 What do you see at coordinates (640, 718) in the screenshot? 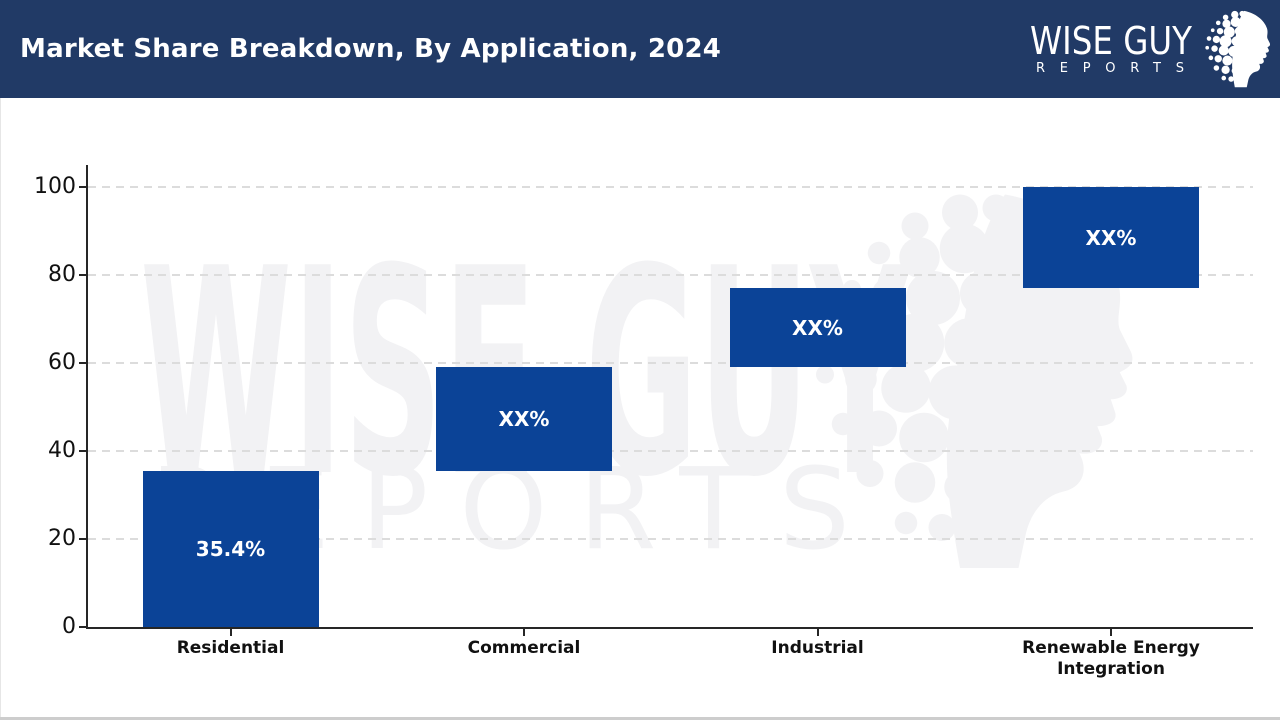
I see `bottom-edge-divider` at bounding box center [640, 718].